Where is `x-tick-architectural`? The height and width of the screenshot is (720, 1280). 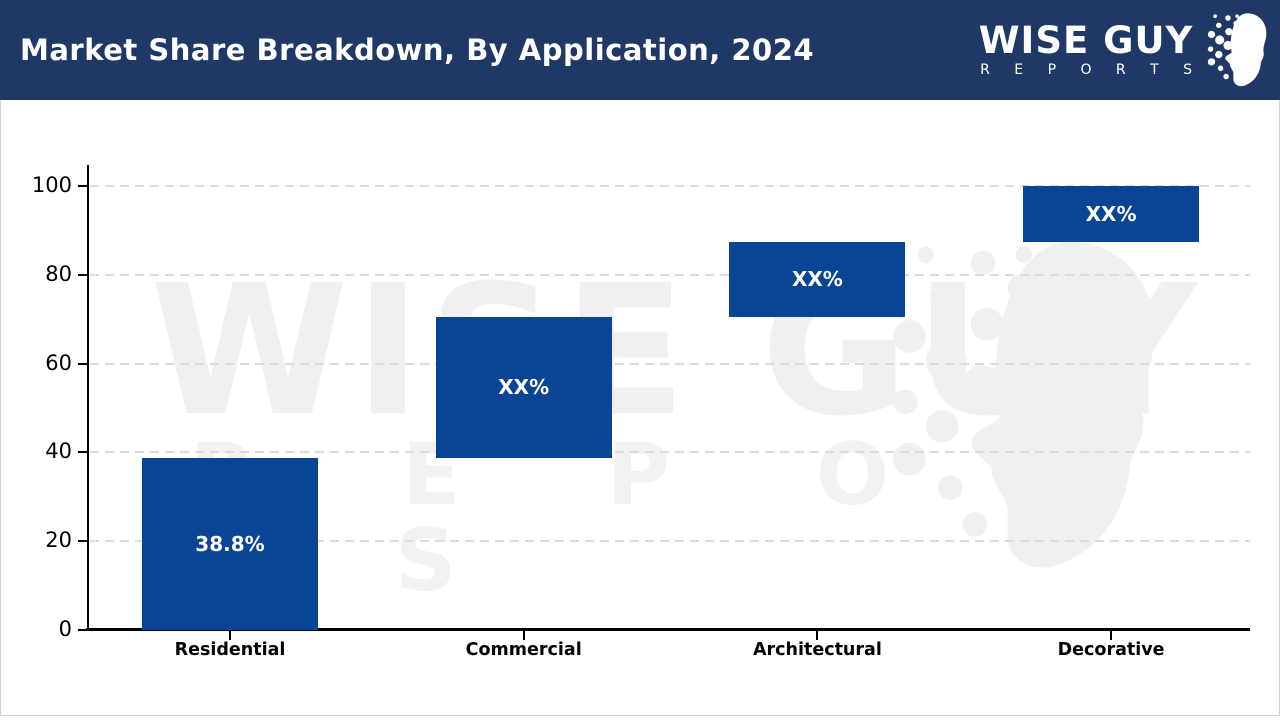
x-tick-architectural is located at coordinates (817, 635).